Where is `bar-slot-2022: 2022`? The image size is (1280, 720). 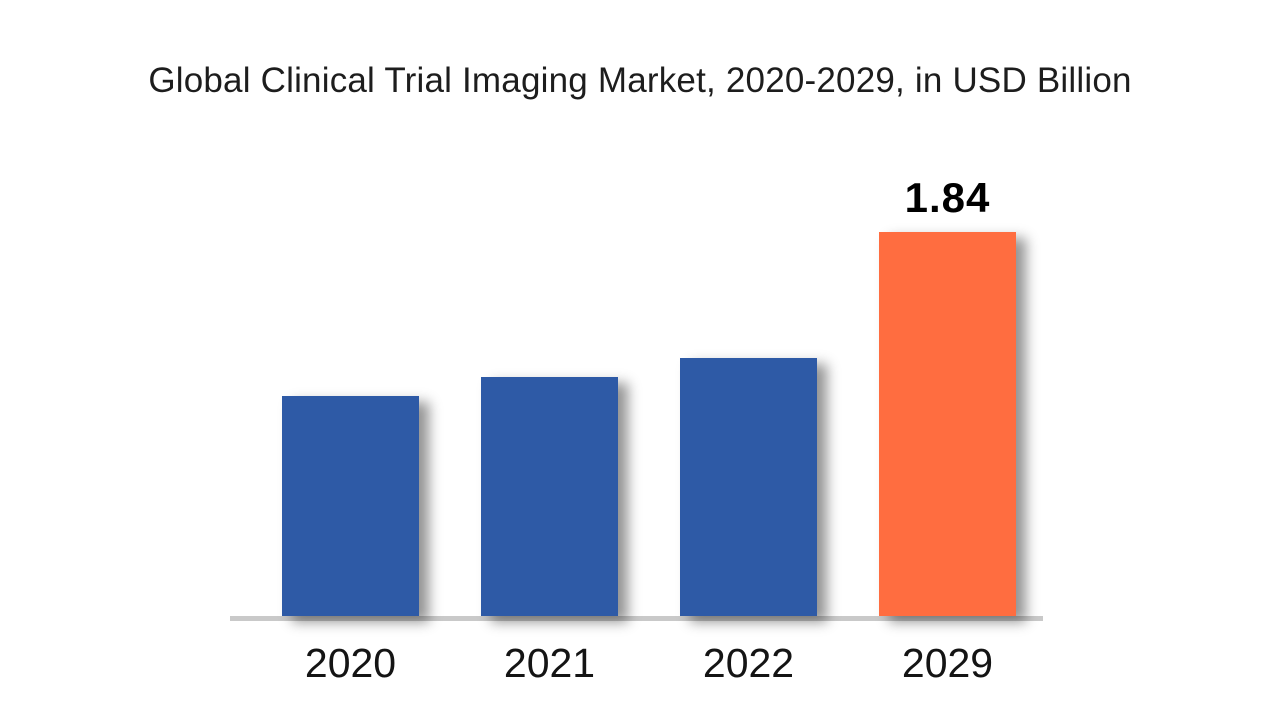
bar-slot-2022: 2022 is located at coordinates (748, 430).